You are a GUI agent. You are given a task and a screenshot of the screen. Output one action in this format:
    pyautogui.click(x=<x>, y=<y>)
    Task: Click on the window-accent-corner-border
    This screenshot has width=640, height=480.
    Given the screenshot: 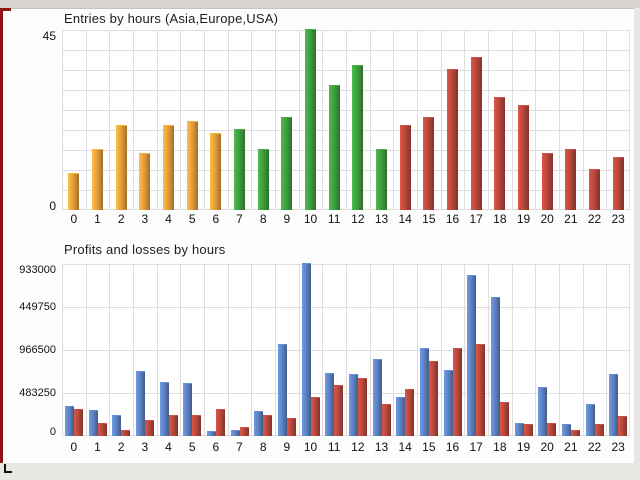 What is the action you would take?
    pyautogui.click(x=5, y=9)
    